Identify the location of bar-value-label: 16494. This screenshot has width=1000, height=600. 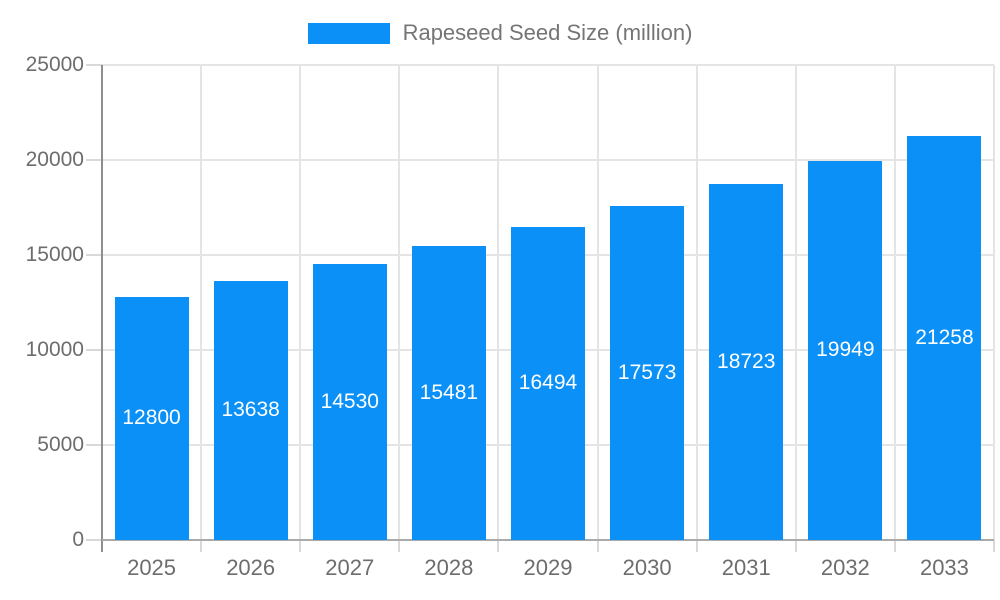
(548, 383).